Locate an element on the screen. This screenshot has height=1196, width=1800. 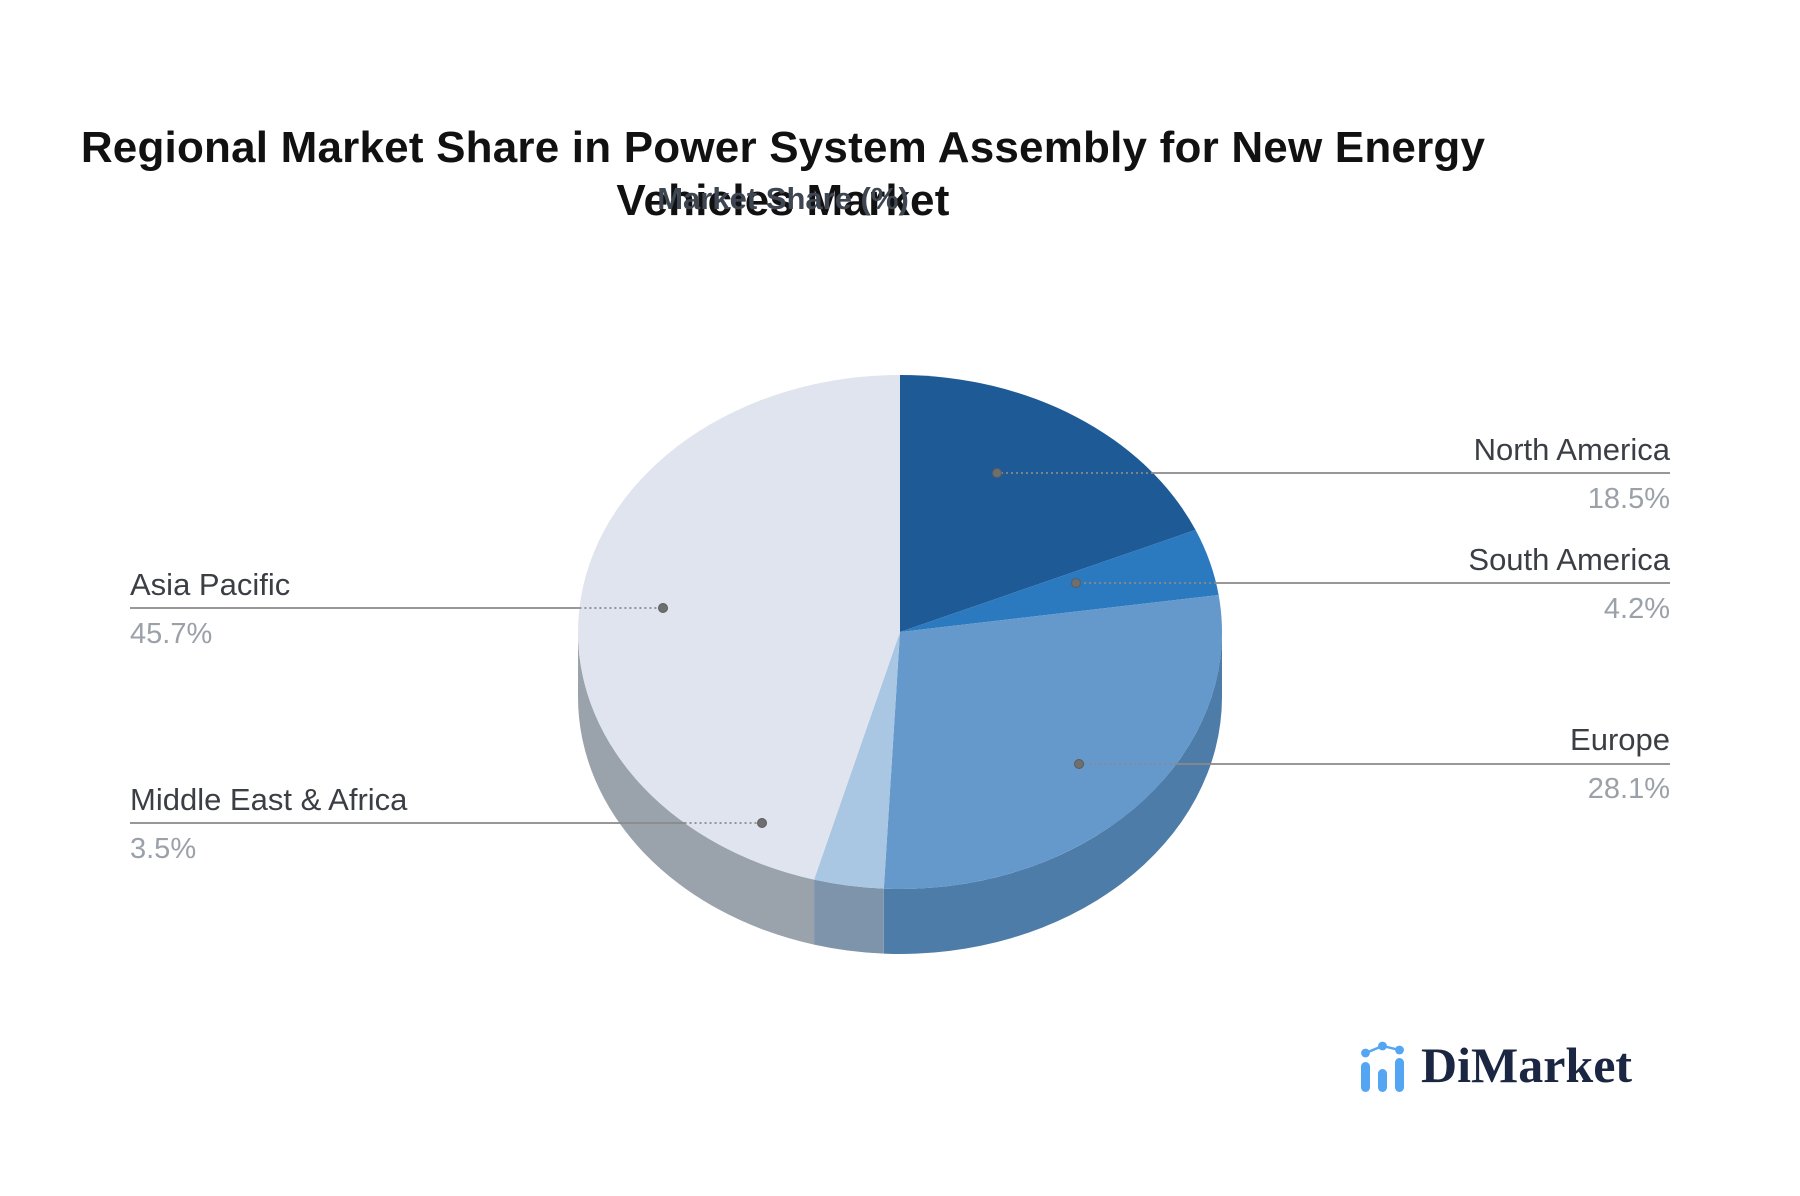
chart-subtitle: Market Share (%) is located at coordinates (783, 198).